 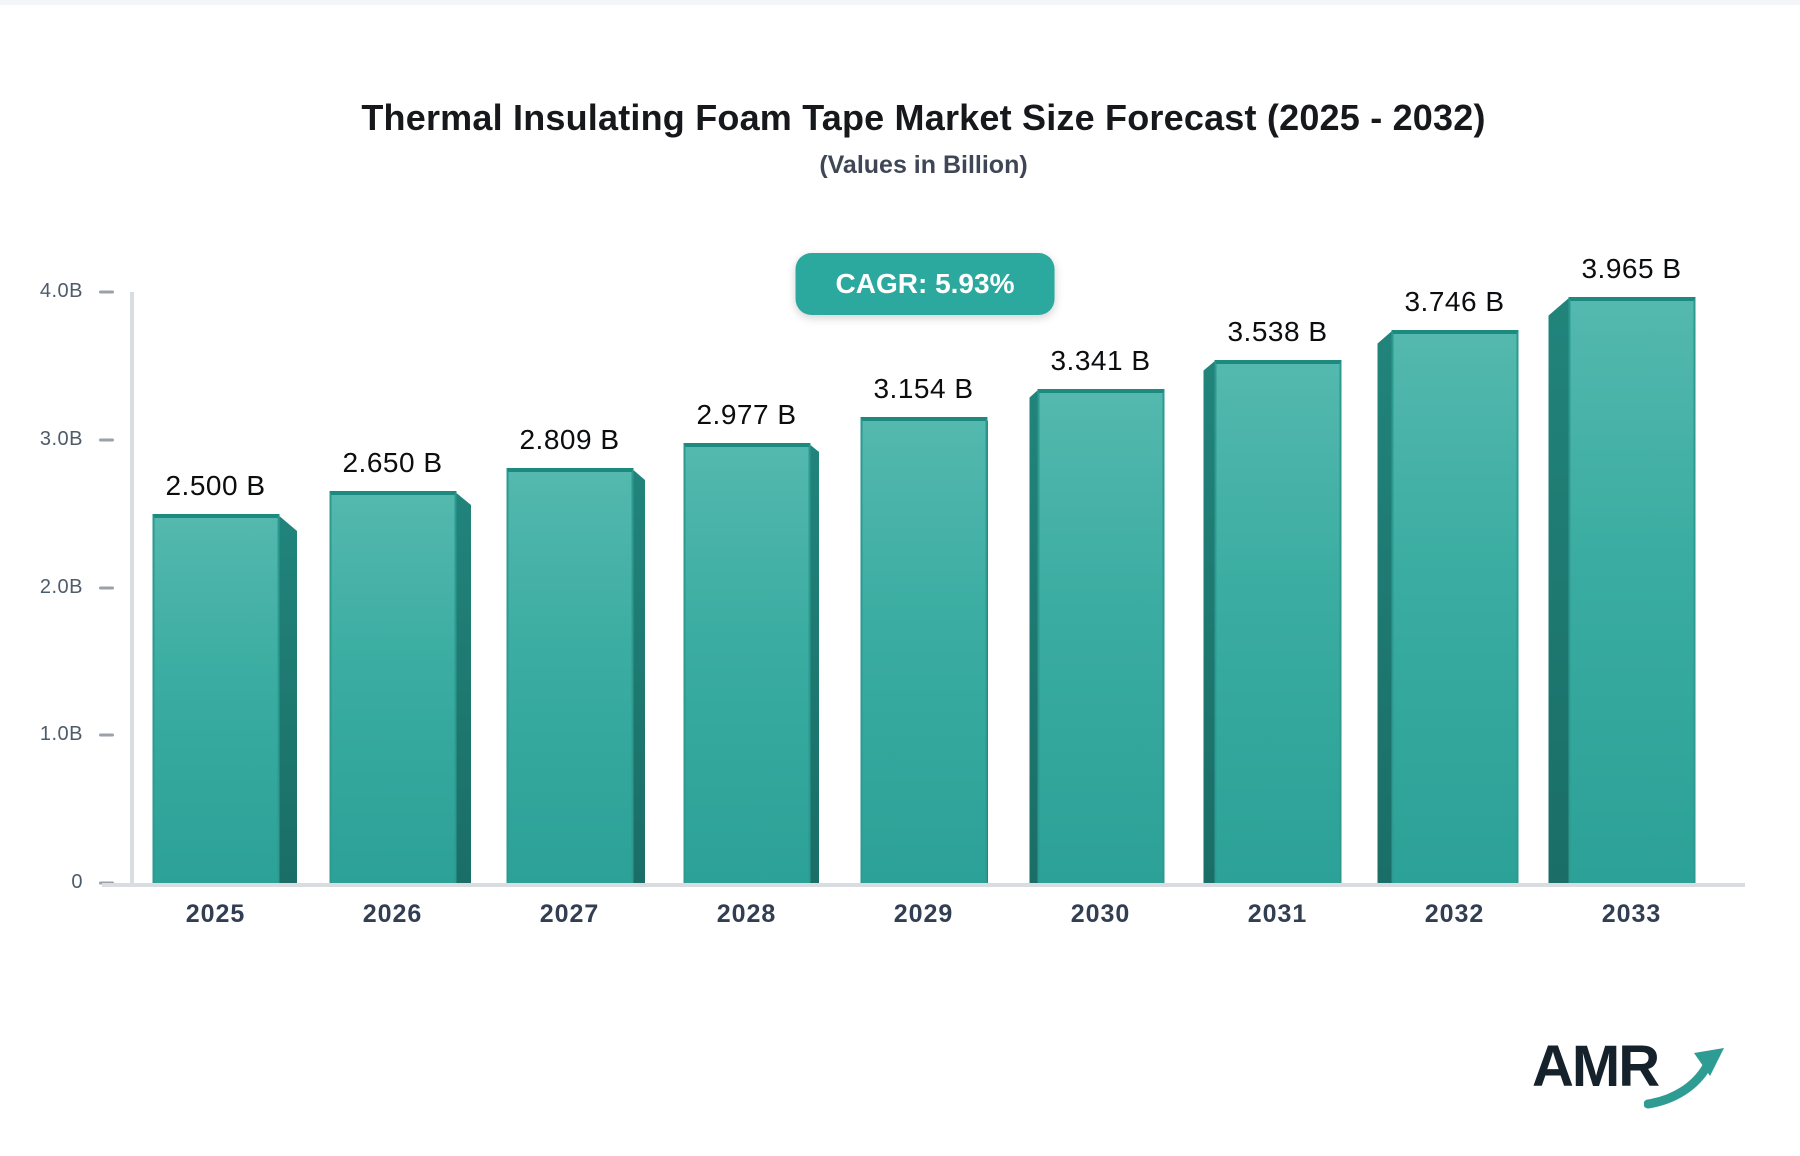 I want to click on x-axis-labels: 2025 2026 2027 2028 2029 2030 2031 2032 2033, so click(x=923, y=914).